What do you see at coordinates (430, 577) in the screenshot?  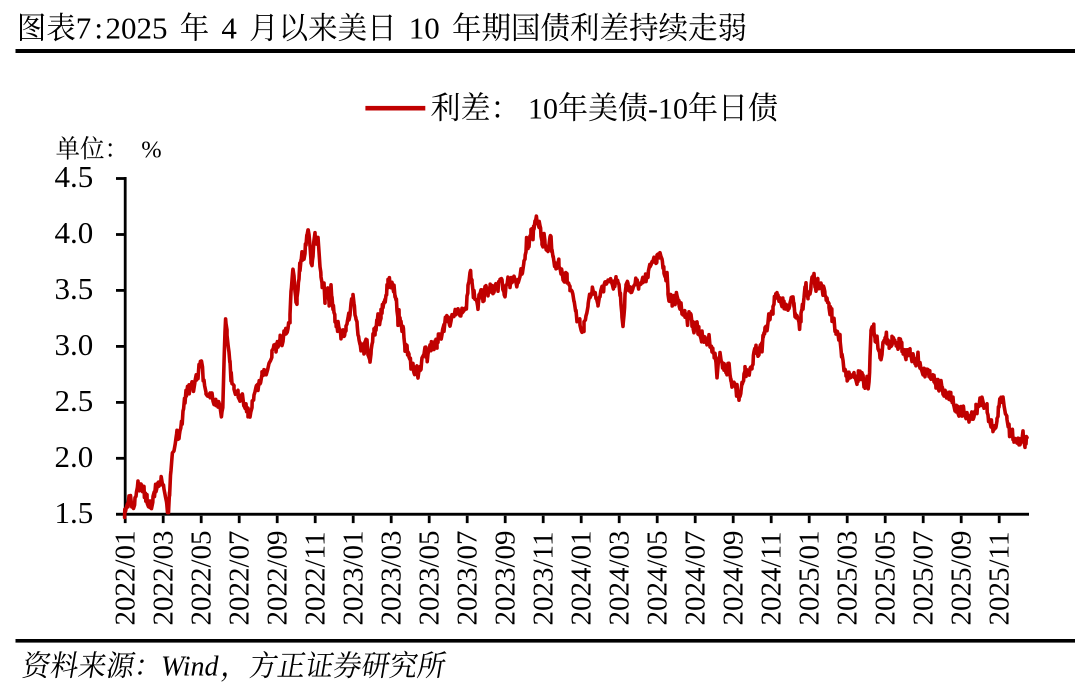 I see `svg-text: 2023/05` at bounding box center [430, 577].